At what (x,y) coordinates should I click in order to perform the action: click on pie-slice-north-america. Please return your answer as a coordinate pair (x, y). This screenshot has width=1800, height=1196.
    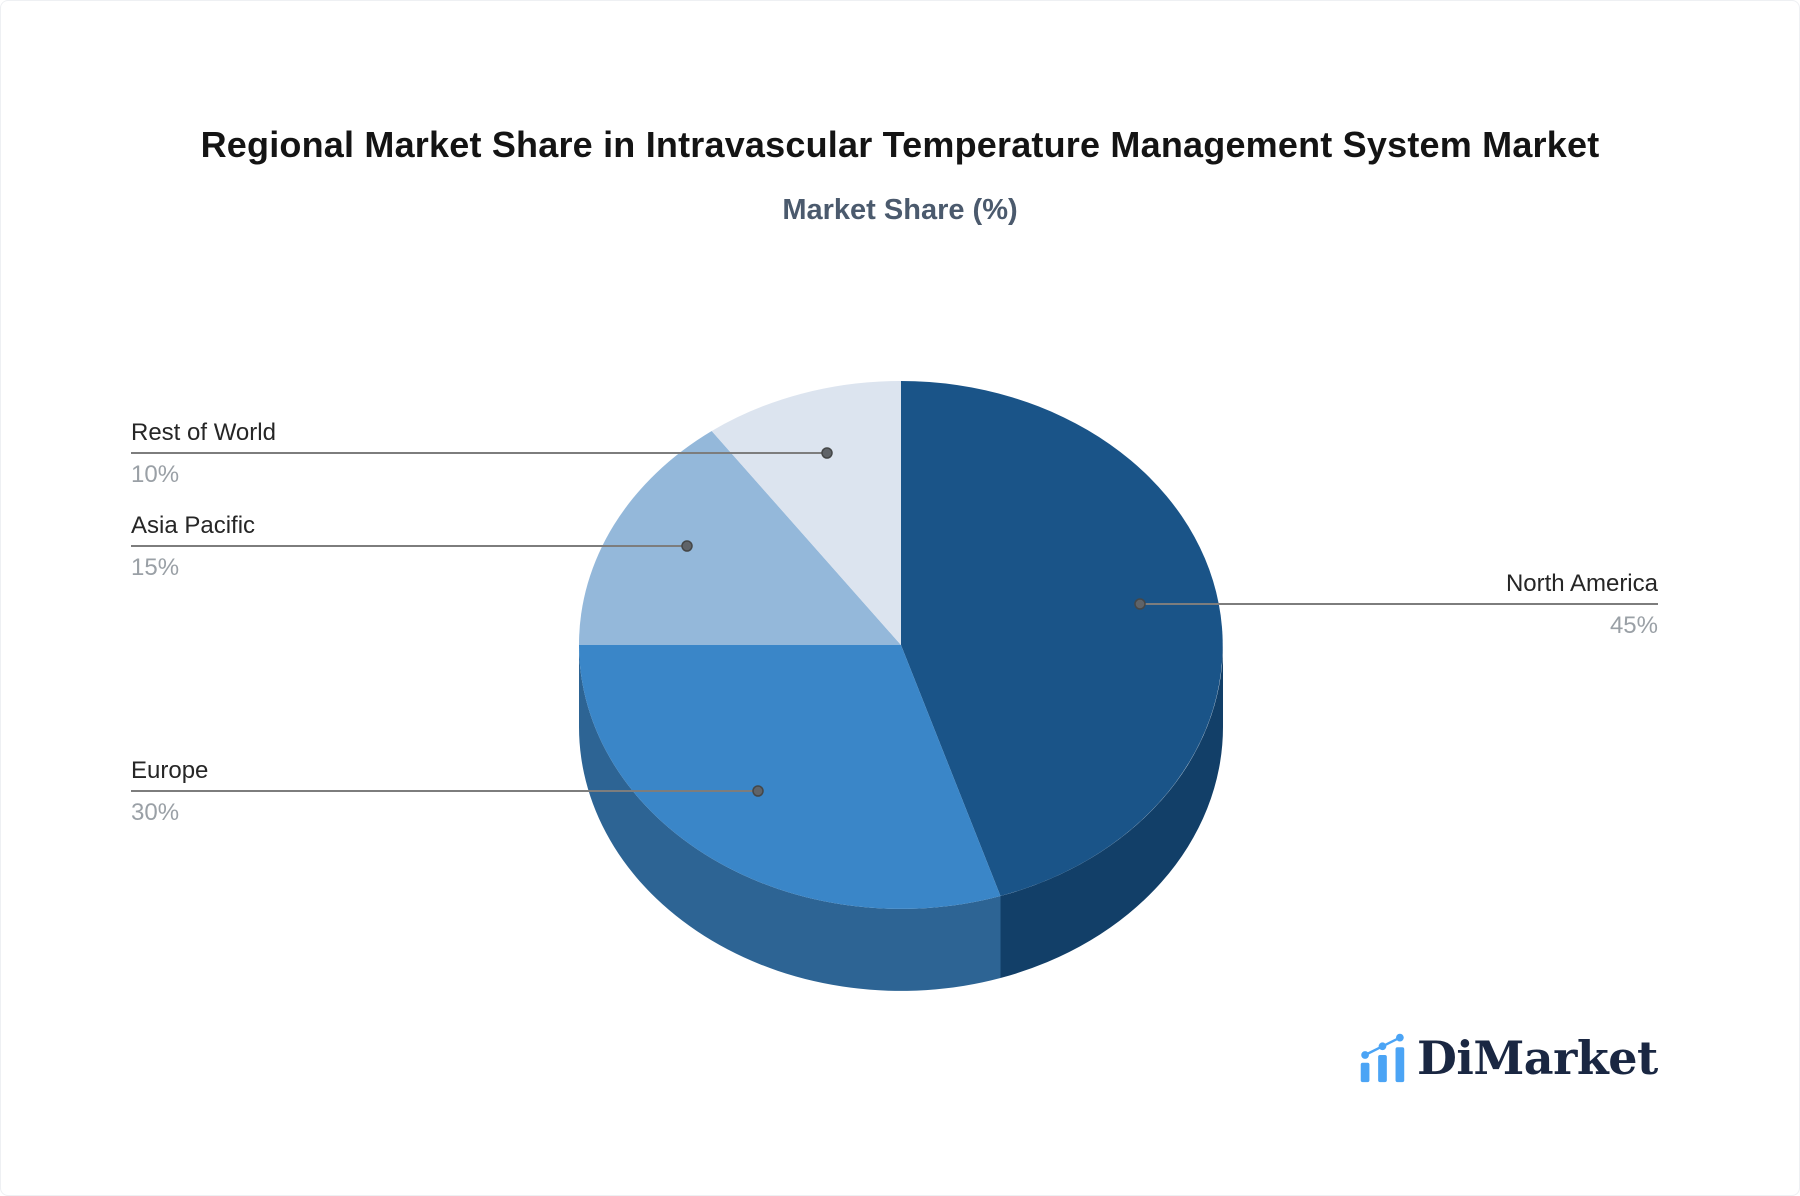
    Looking at the image, I should click on (1062, 638).